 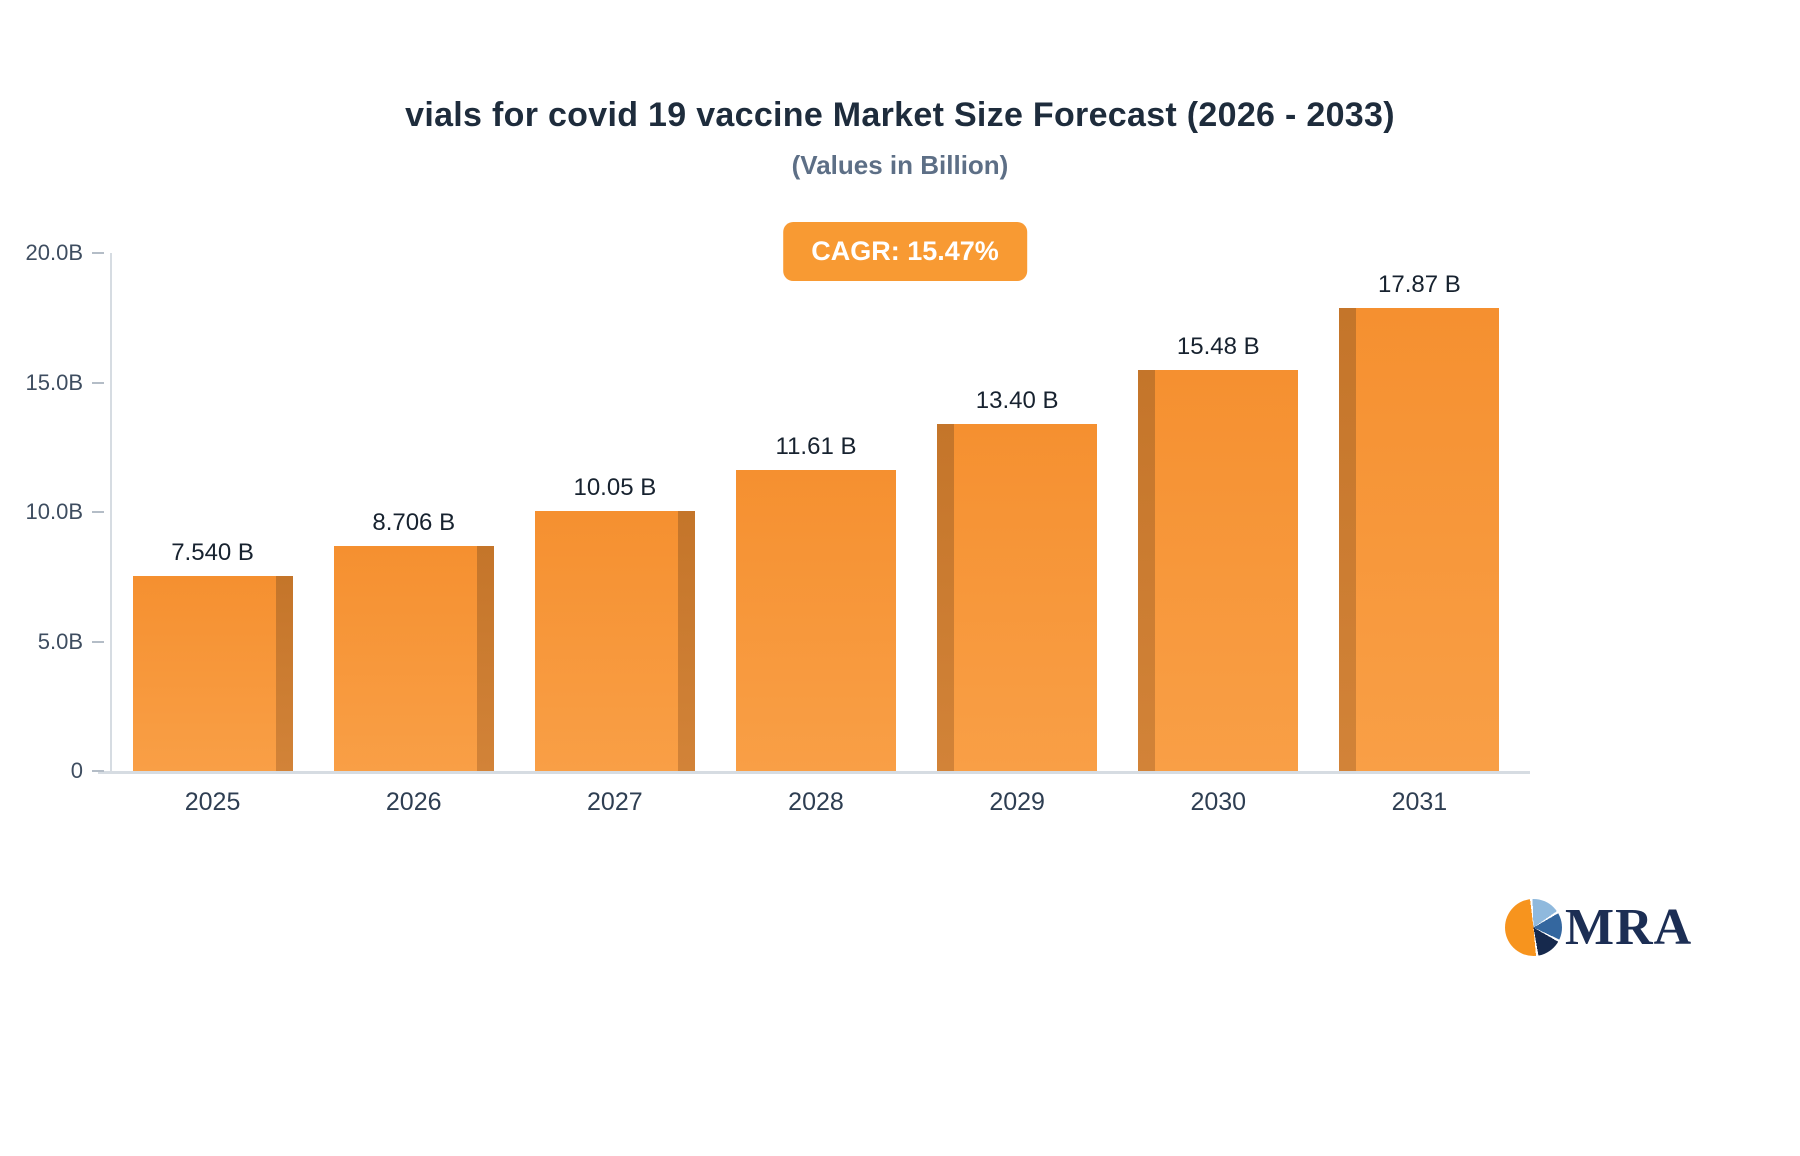 What do you see at coordinates (212, 512) in the screenshot?
I see `bar-group: 7.540 B` at bounding box center [212, 512].